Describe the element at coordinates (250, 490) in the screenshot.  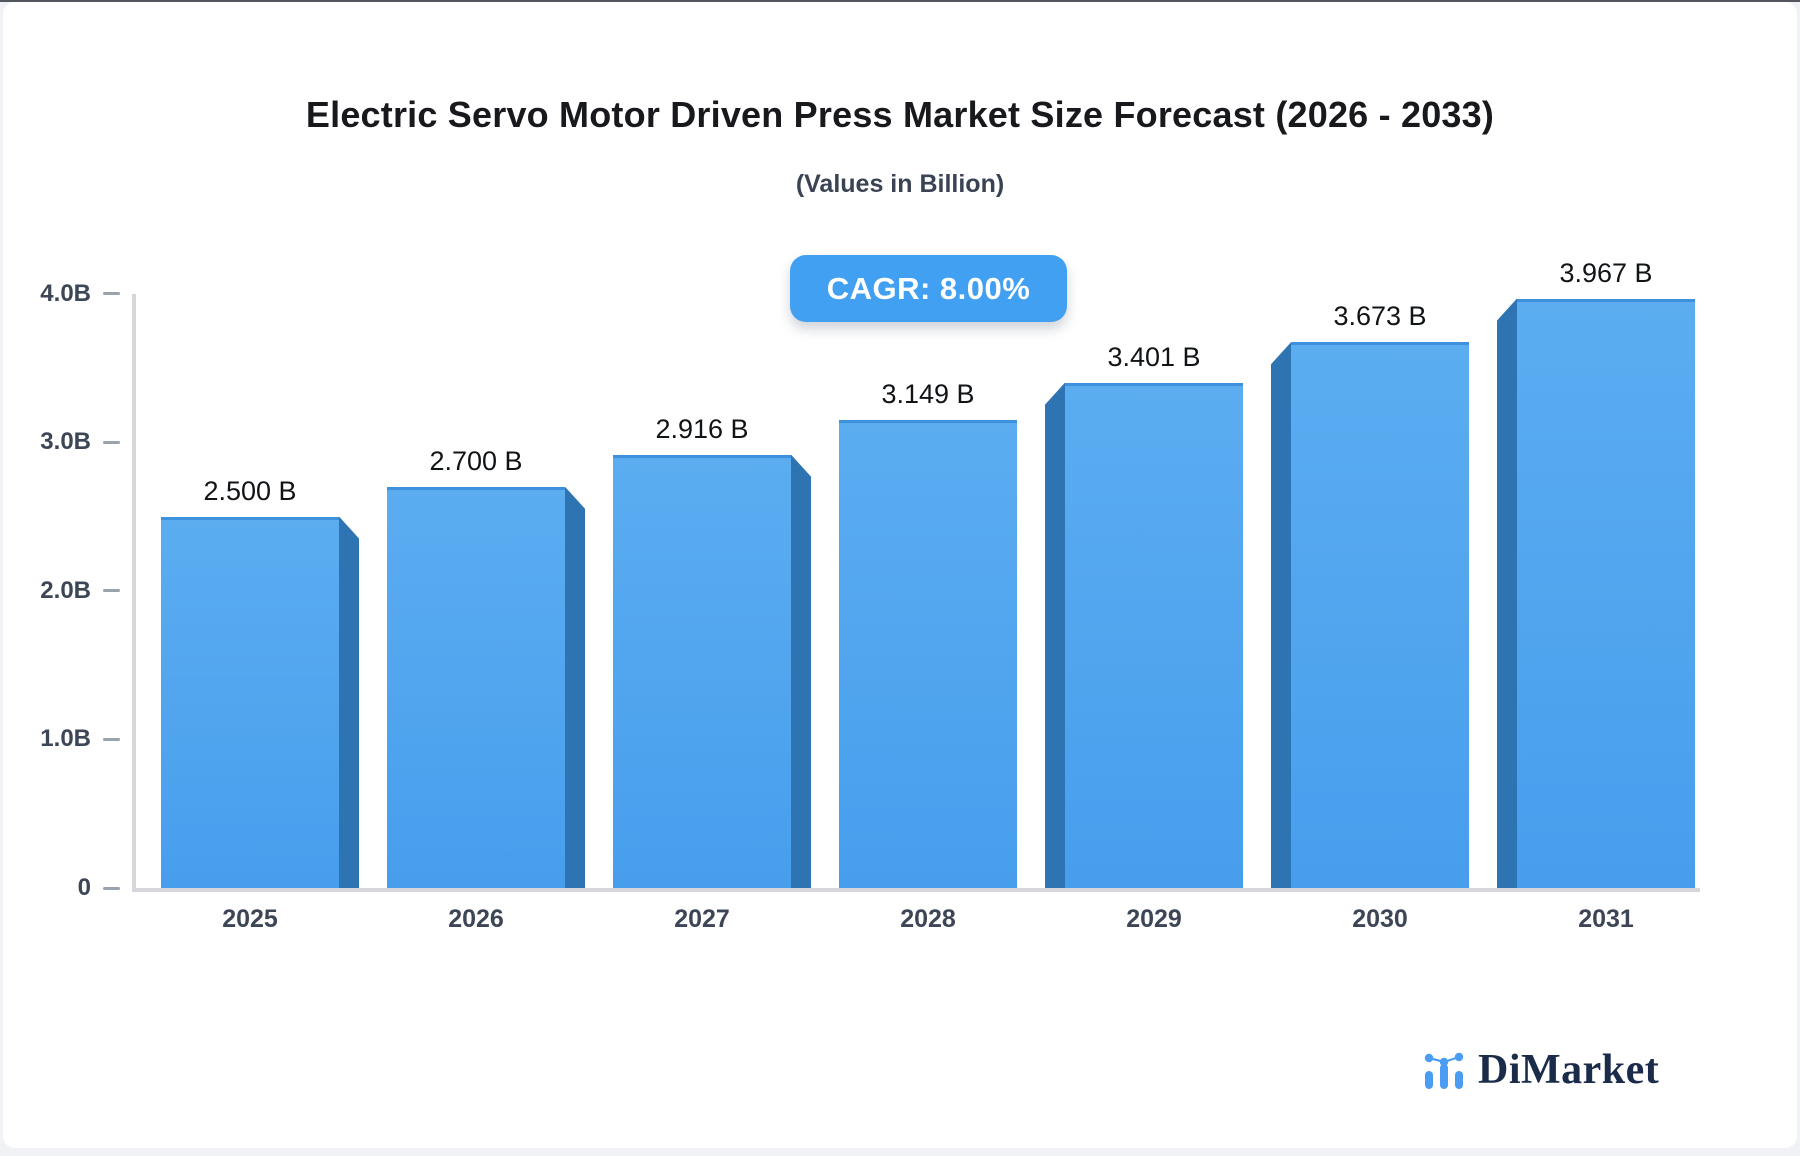
I see `bar-value-label: 2.500 B` at that location.